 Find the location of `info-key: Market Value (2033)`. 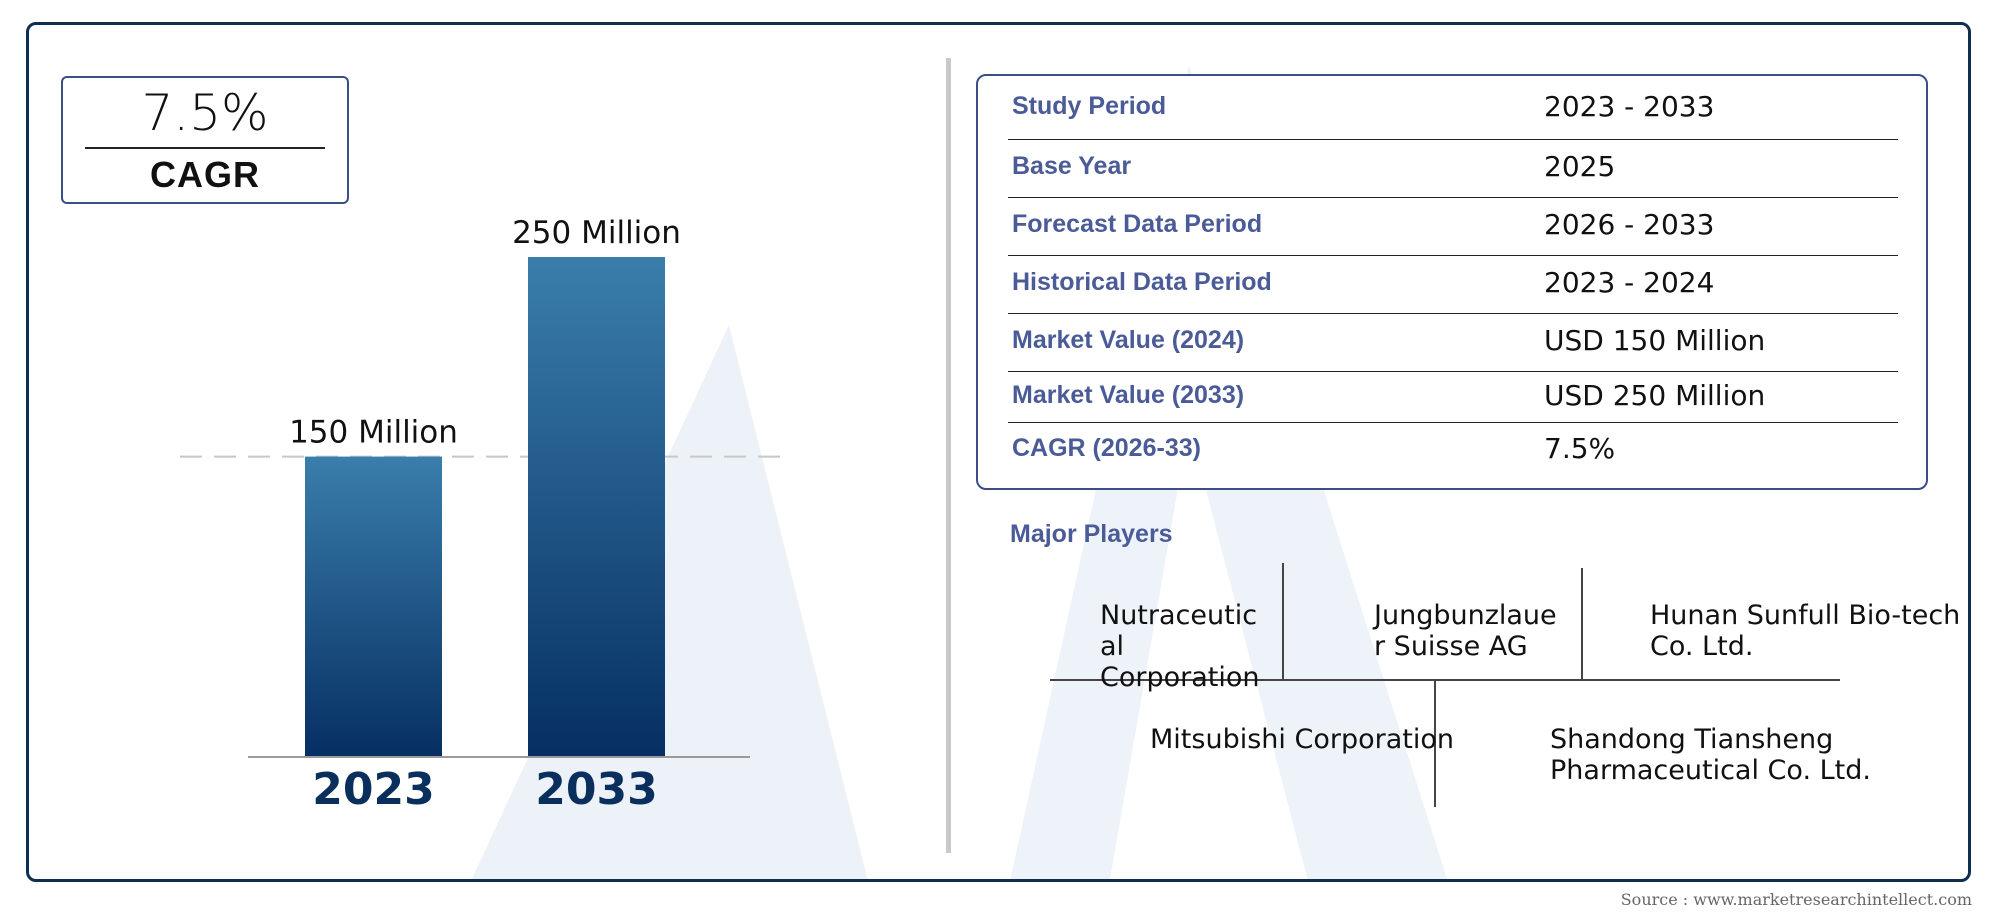

info-key: Market Value (2033) is located at coordinates (1128, 395).